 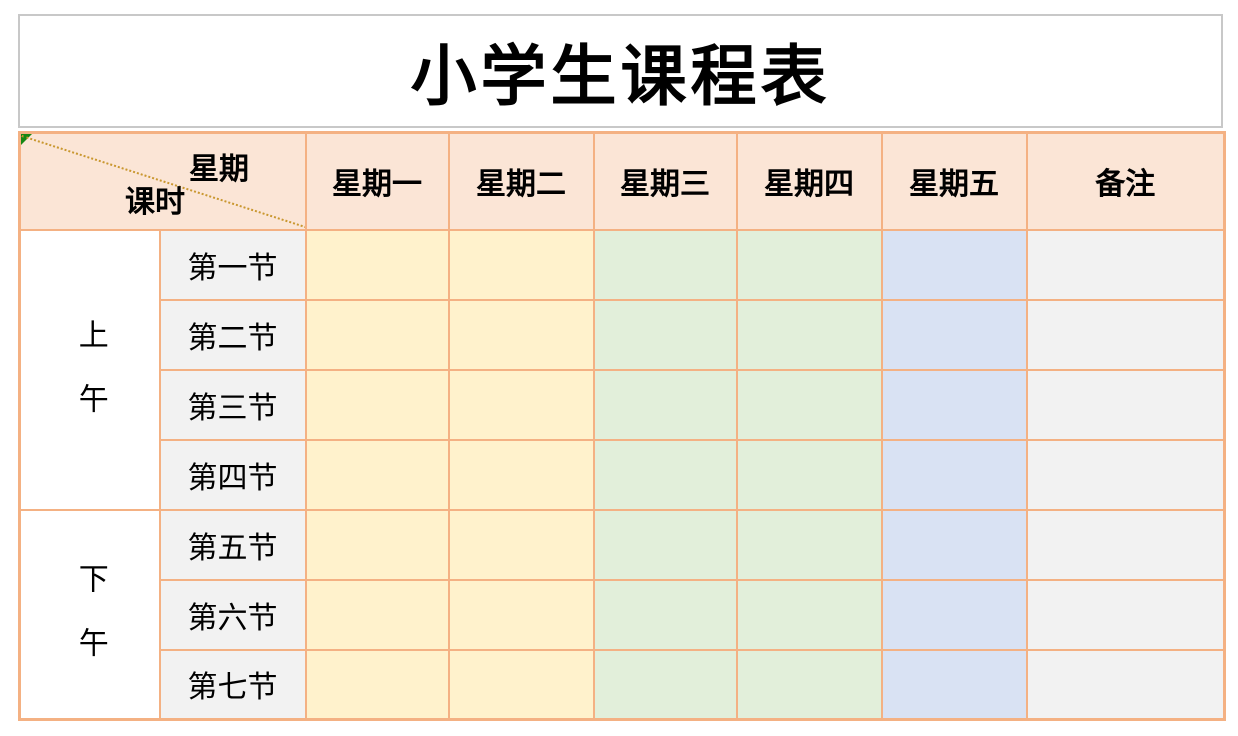 What do you see at coordinates (521, 334) in the screenshot?
I see `cell-tue-p2` at bounding box center [521, 334].